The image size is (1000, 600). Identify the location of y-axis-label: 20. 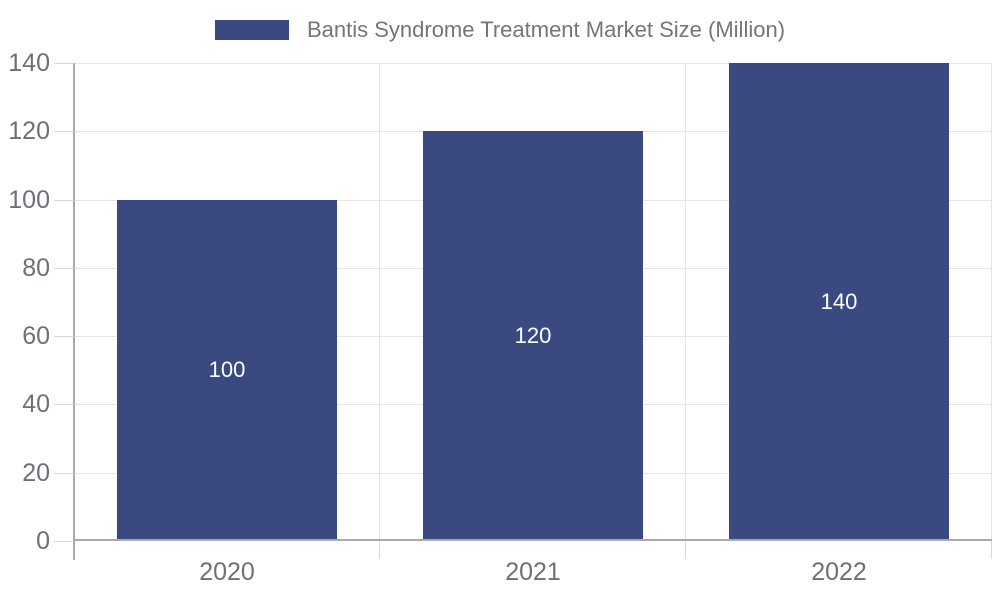
(36, 472).